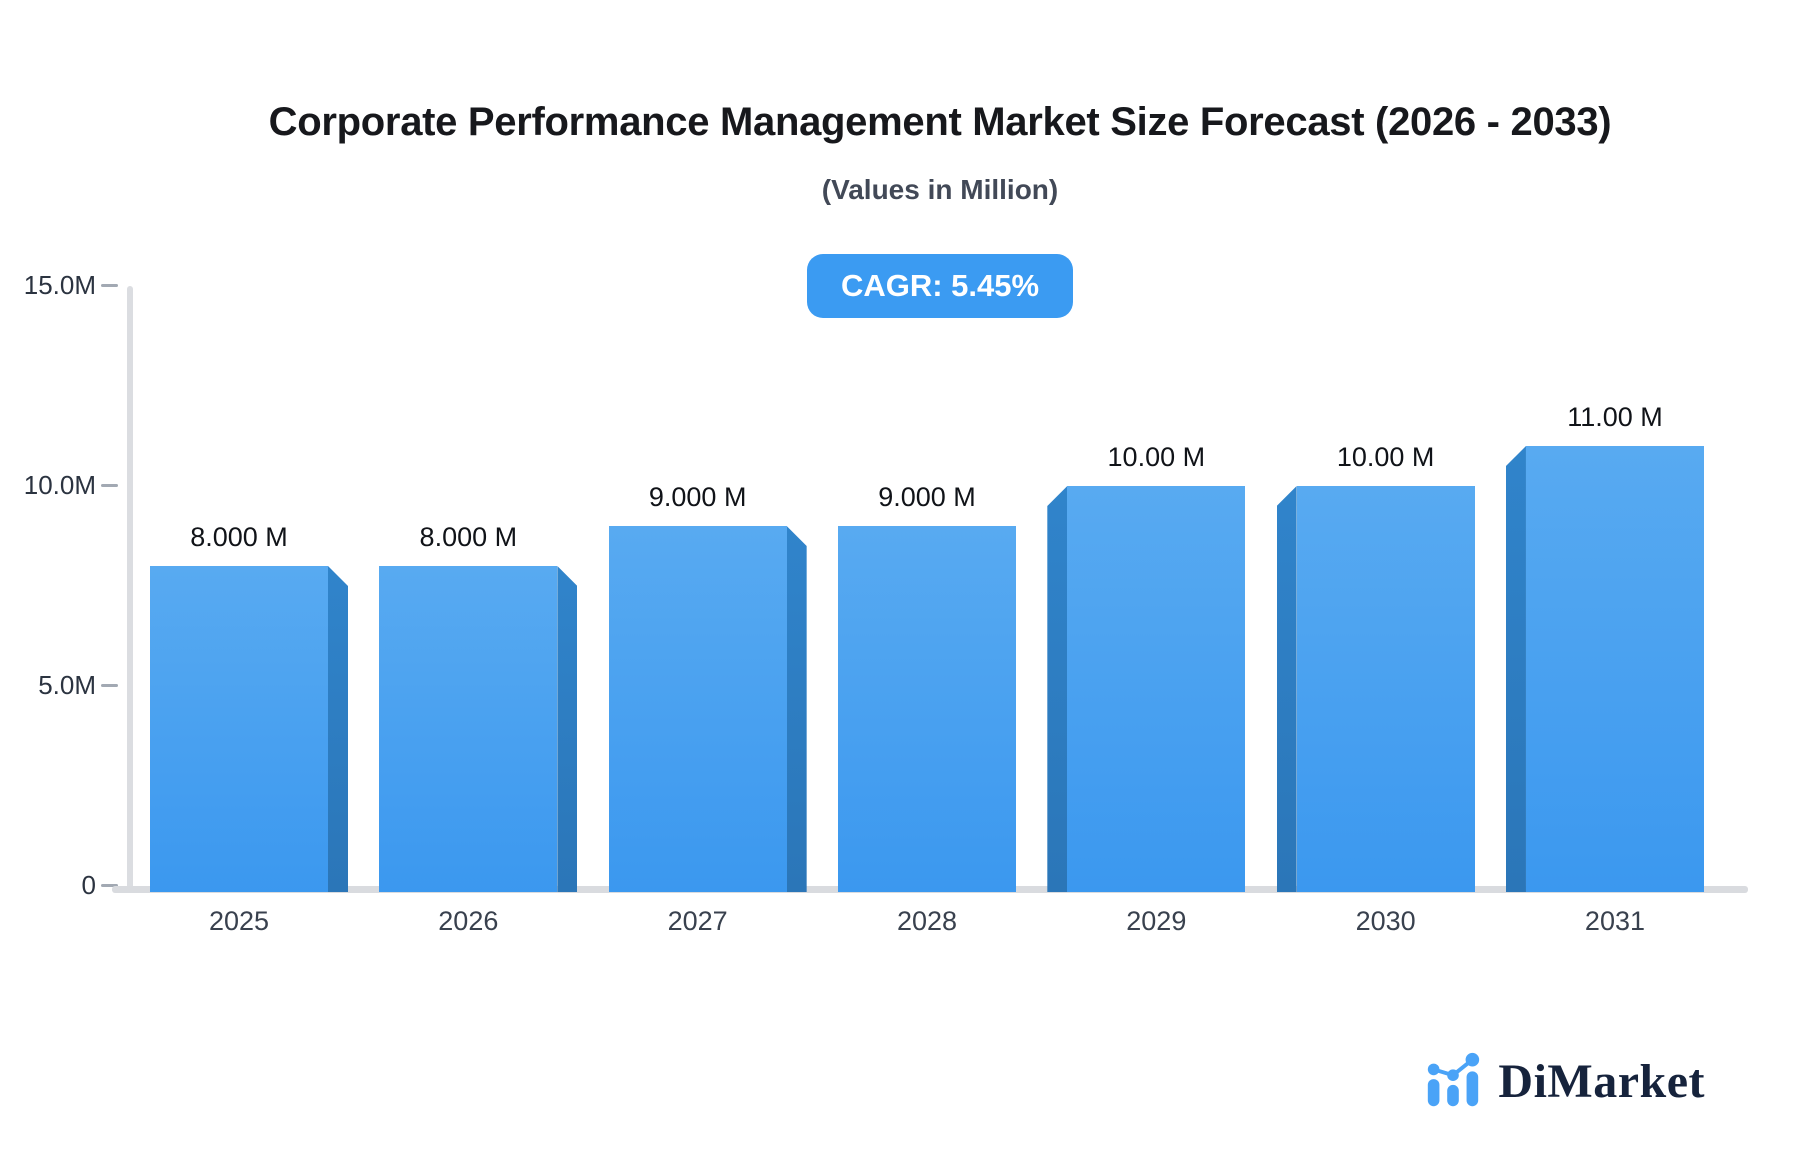 Image resolution: width=1800 pixels, height=1156 pixels. What do you see at coordinates (1454, 1079) in the screenshot?
I see `dimarket-logo-icon` at bounding box center [1454, 1079].